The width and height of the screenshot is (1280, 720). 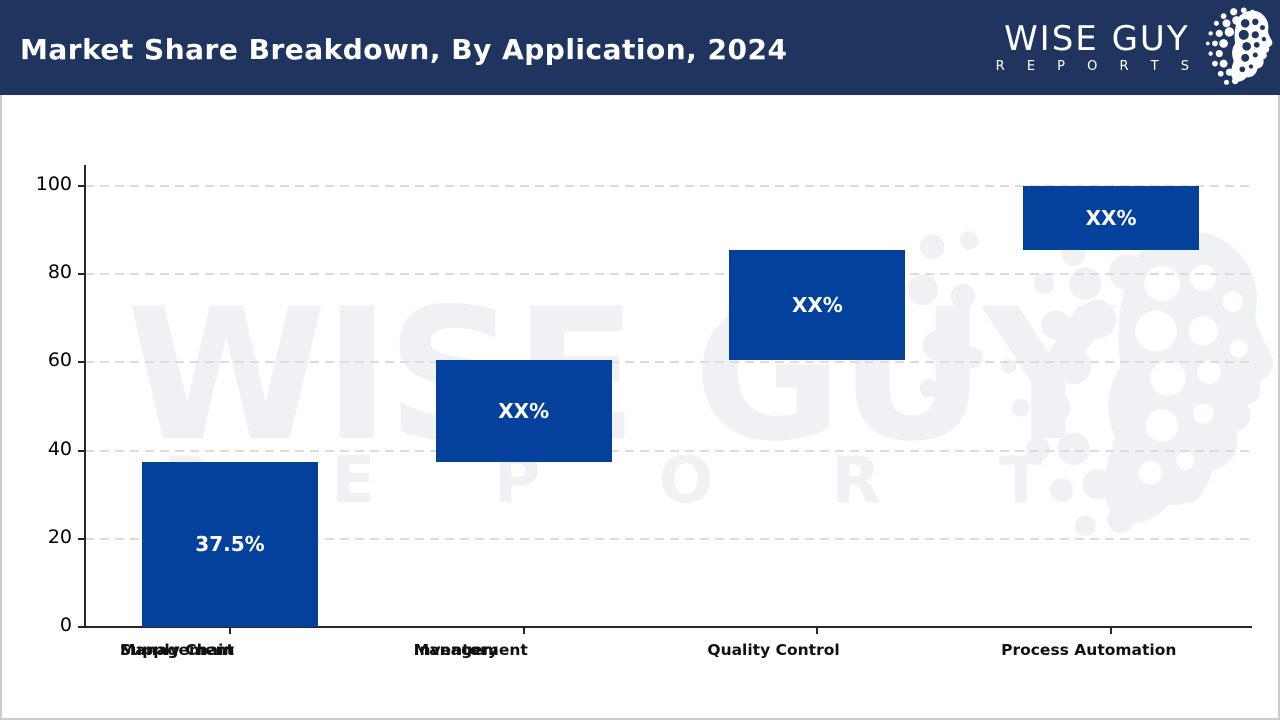 I want to click on logo-wordmark: WISE GUY, so click(x=1097, y=39).